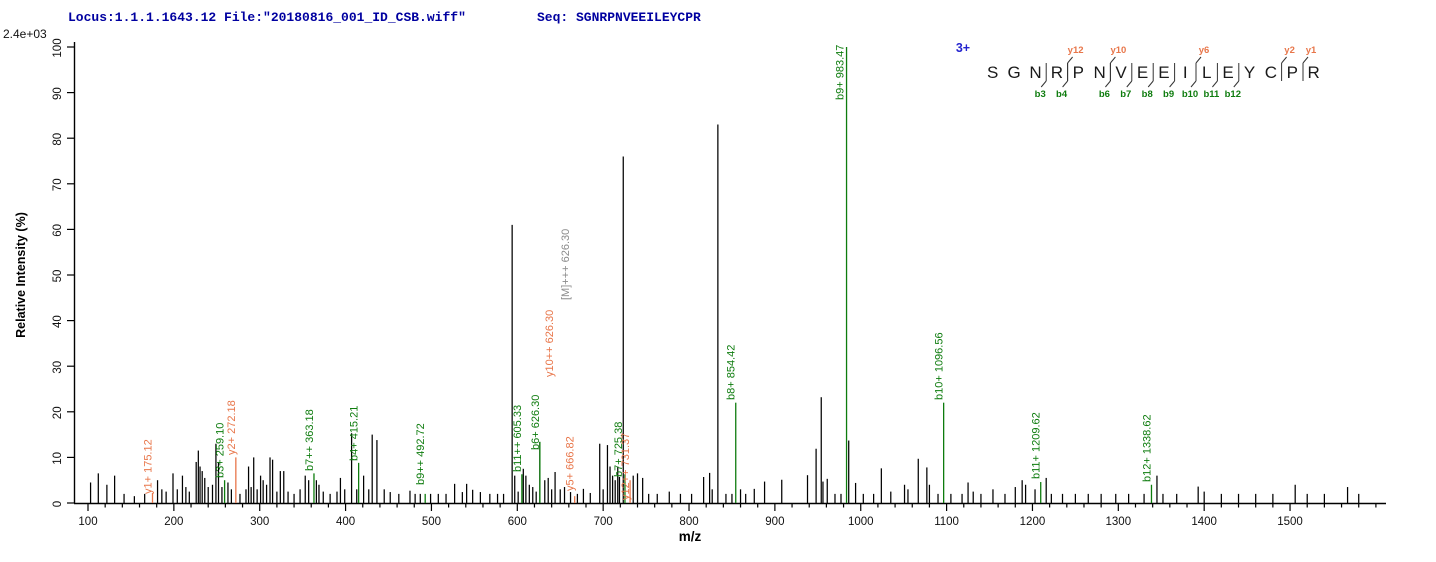 This screenshot has height=562, width=1436. I want to click on peak-label-b9++: b9++ 492.72, so click(421, 454).